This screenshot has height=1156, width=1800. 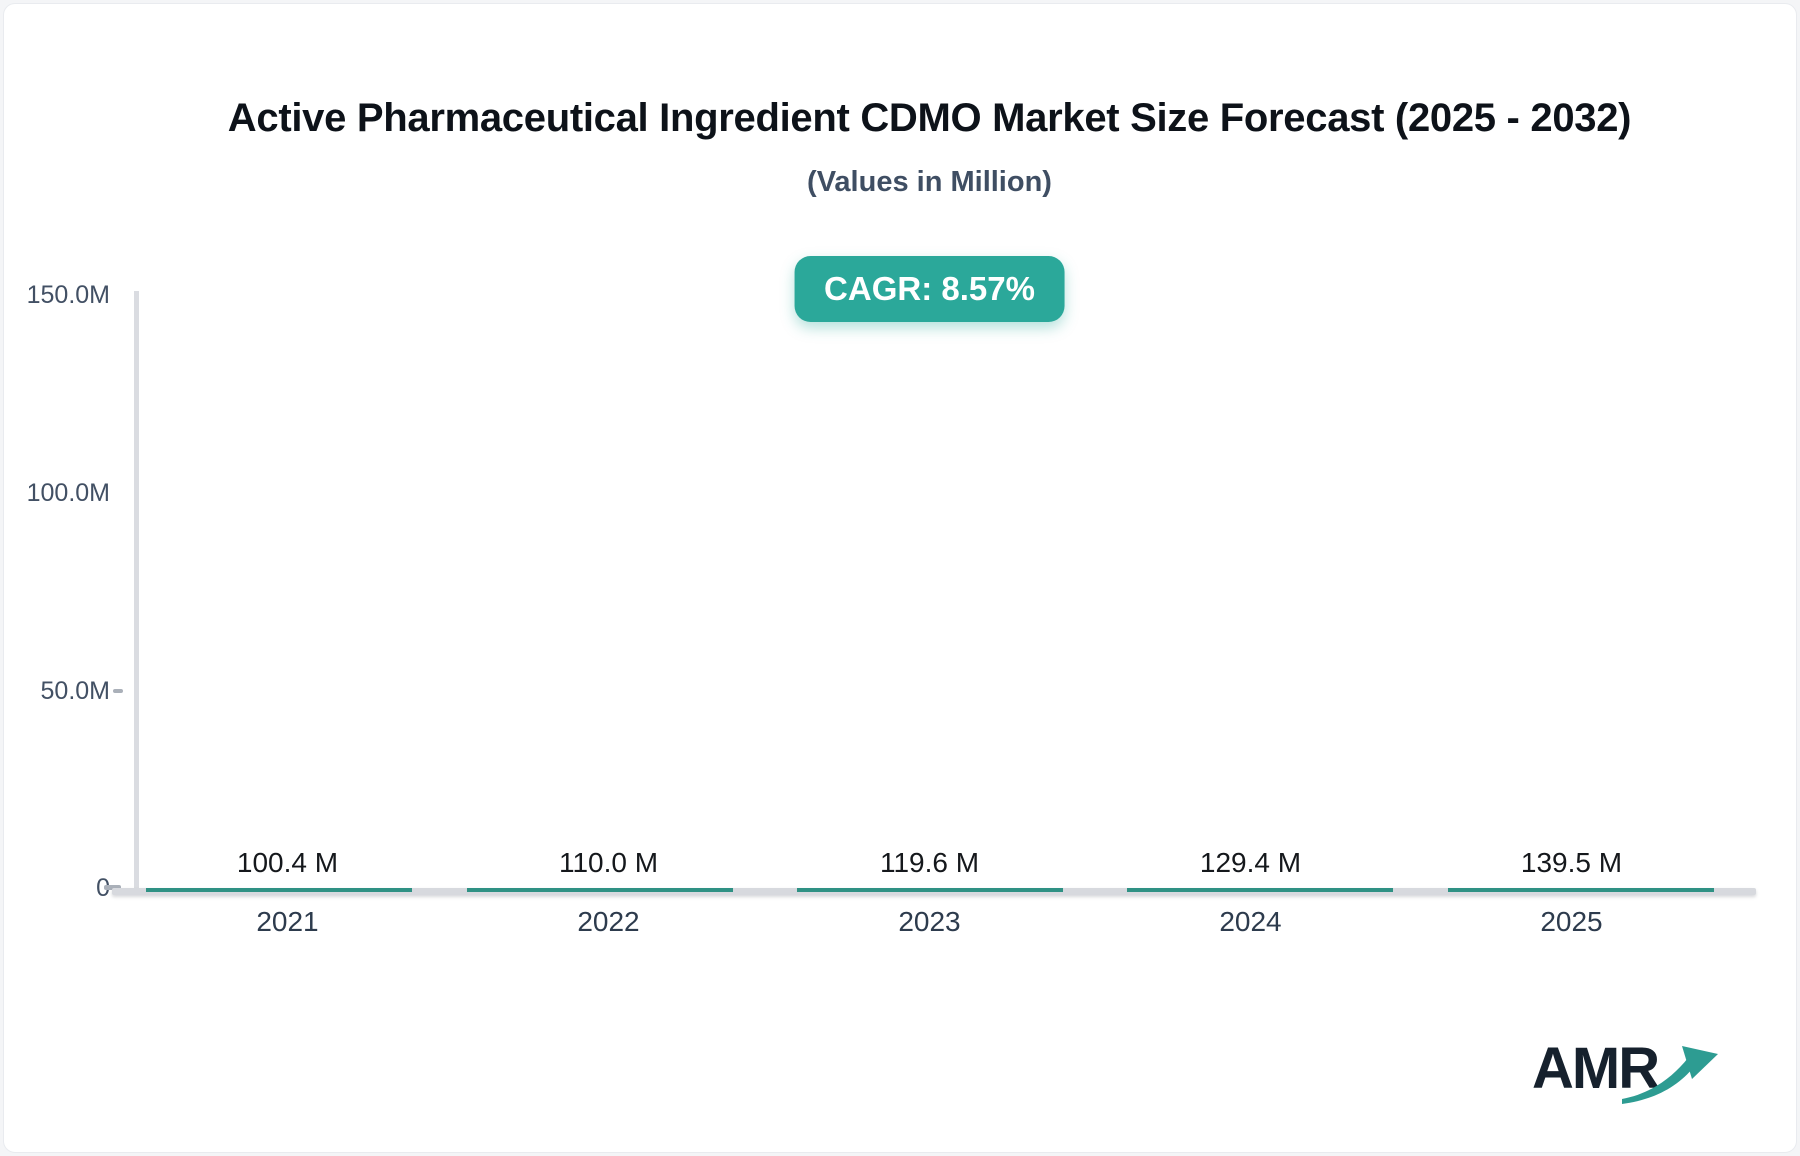 I want to click on x-axis-label-2023: 2023, so click(x=929, y=921).